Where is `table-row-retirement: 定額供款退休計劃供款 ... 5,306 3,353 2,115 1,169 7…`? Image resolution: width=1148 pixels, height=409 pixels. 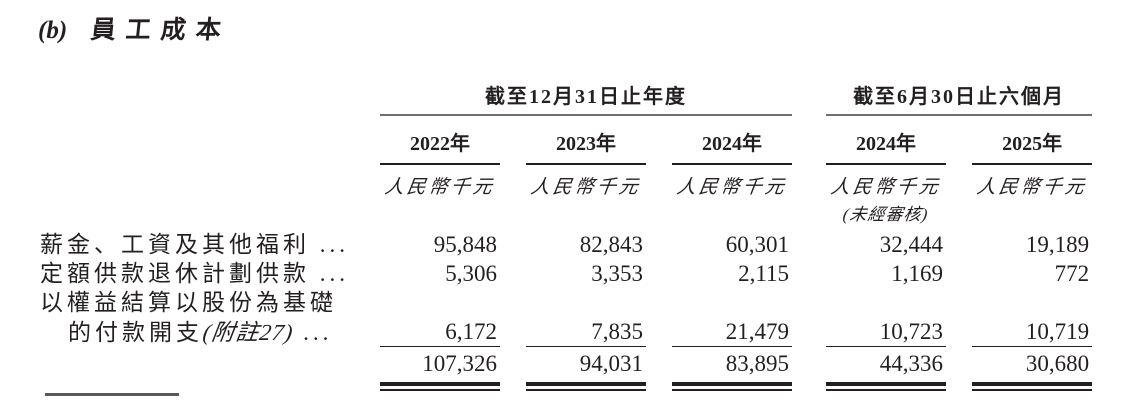
table-row-retirement: 定額供款退休計劃供款 ... 5,306 3,353 2,115 1,169 7… is located at coordinates (566, 273).